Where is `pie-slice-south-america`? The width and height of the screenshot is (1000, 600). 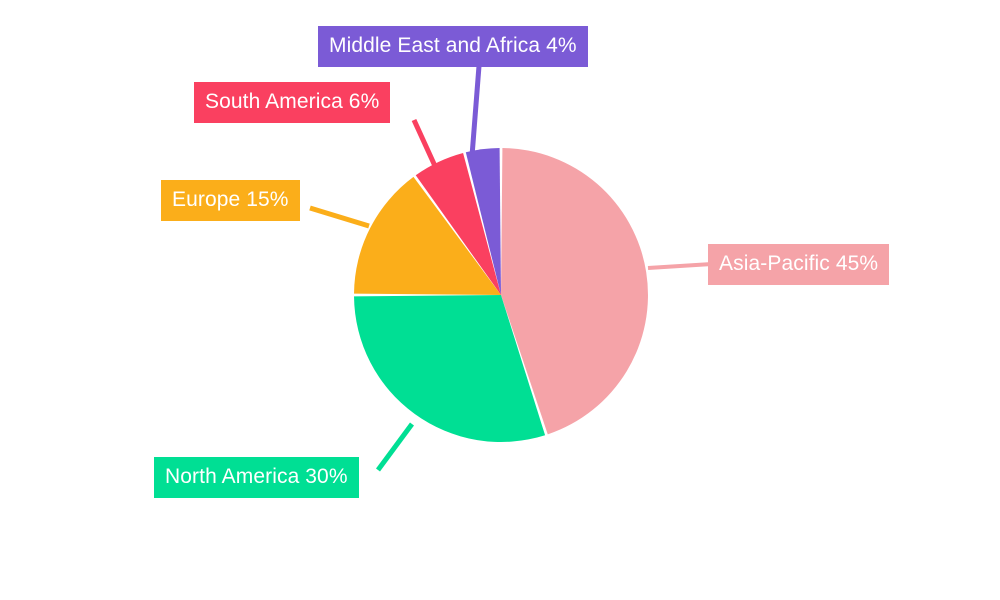 pie-slice-south-america is located at coordinates (458, 223).